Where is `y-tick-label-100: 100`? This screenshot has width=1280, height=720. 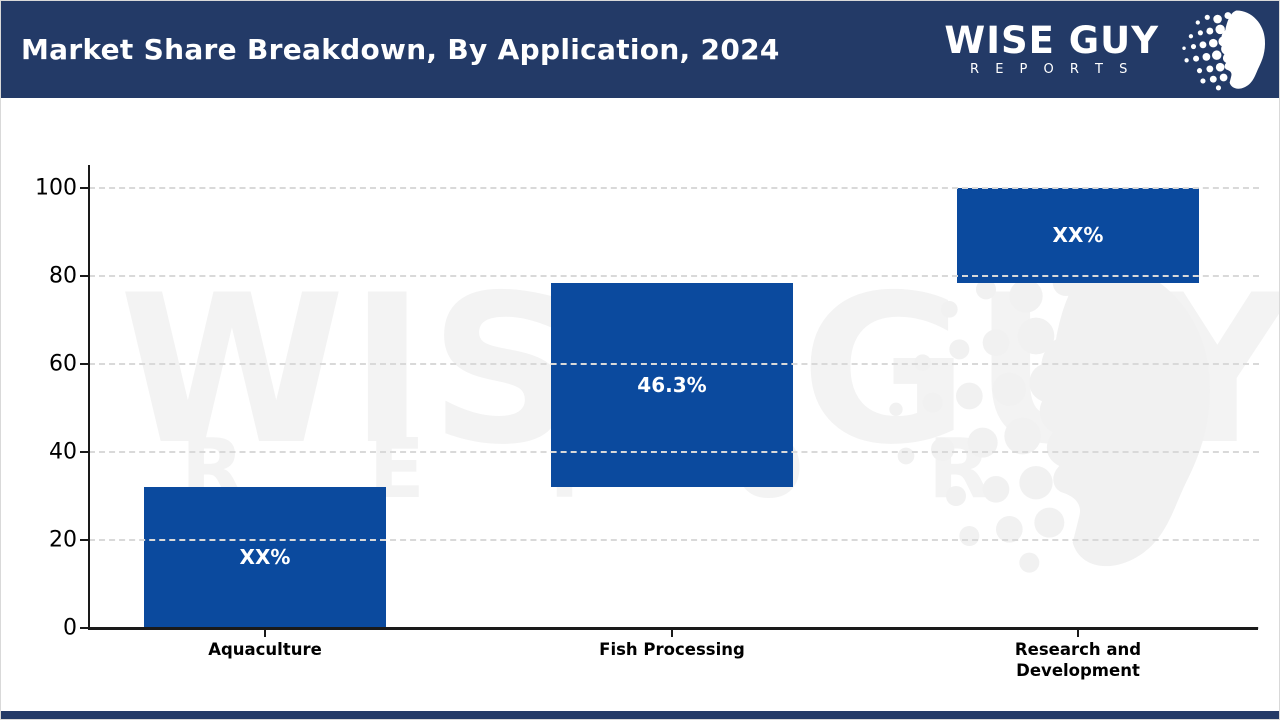 y-tick-label-100: 100 is located at coordinates (56, 187).